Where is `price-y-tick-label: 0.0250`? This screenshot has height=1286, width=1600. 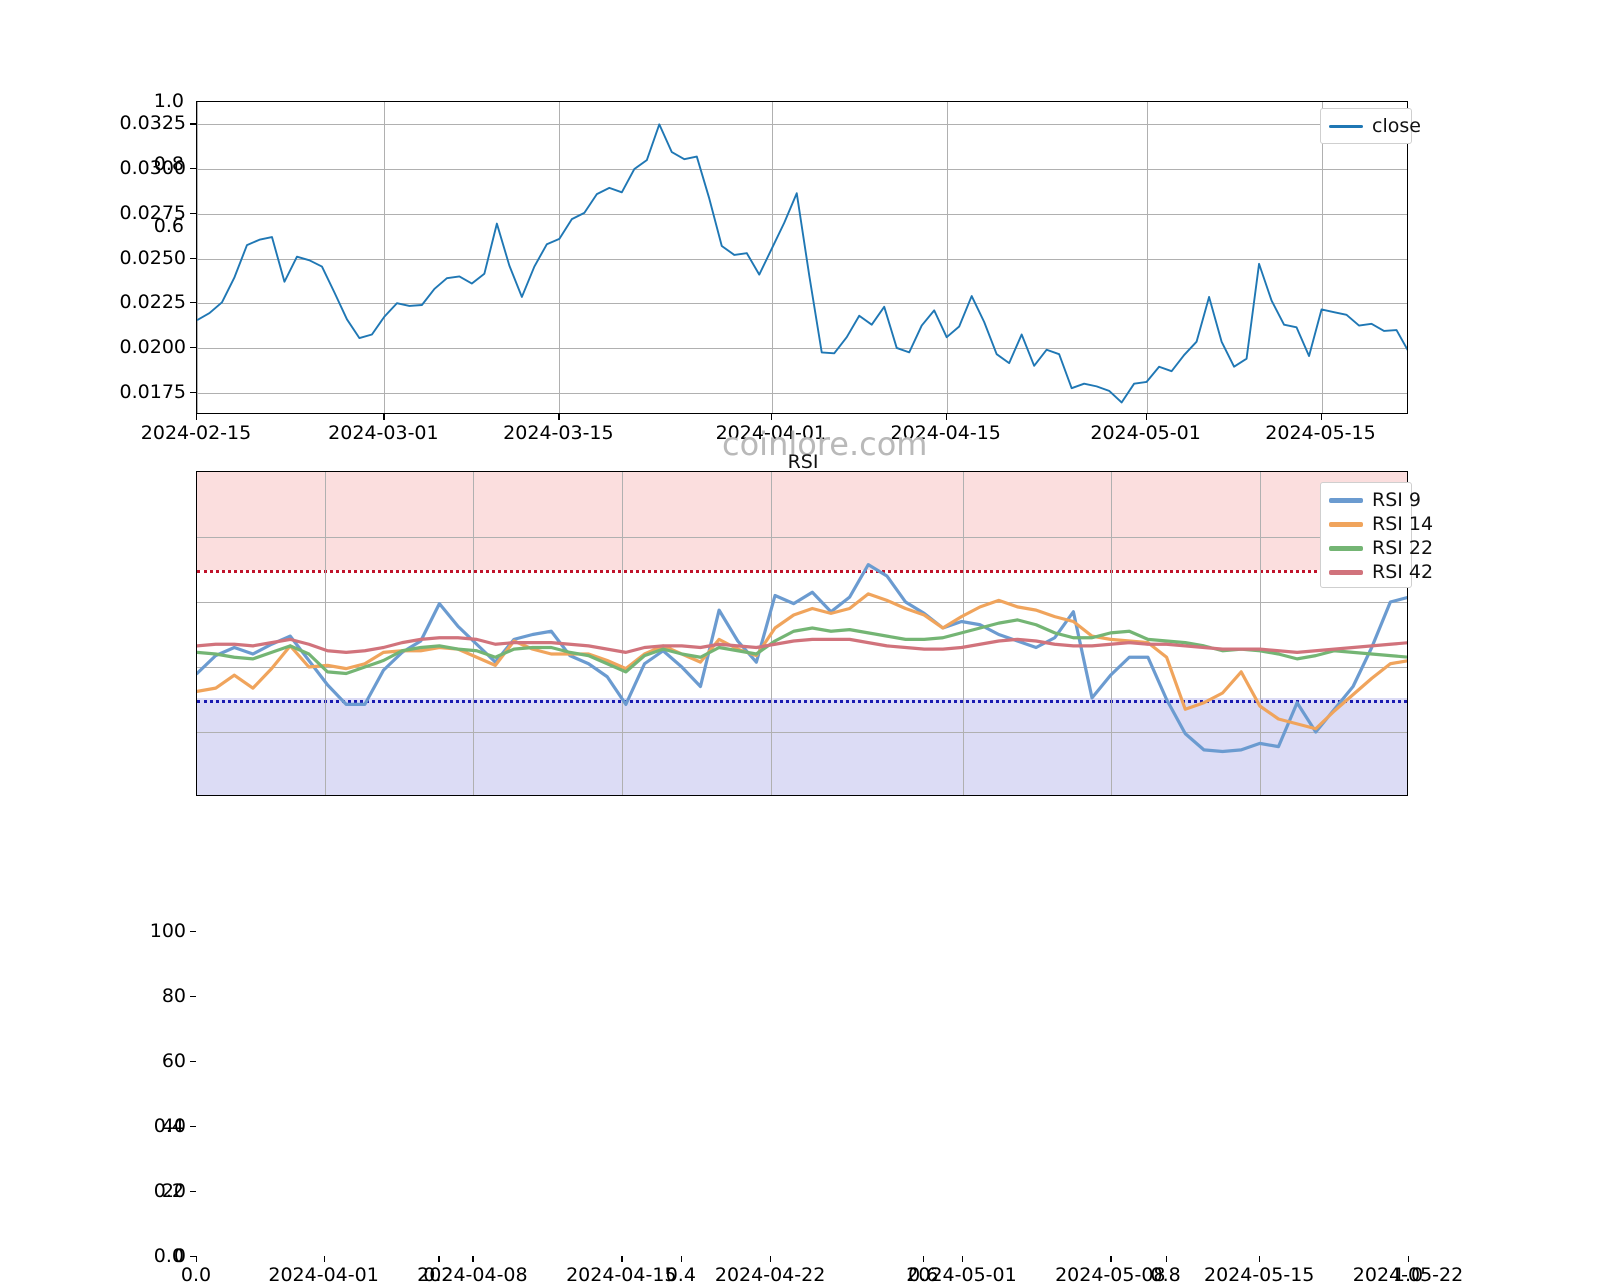
price-y-tick-label: 0.0250 is located at coordinates (152, 257).